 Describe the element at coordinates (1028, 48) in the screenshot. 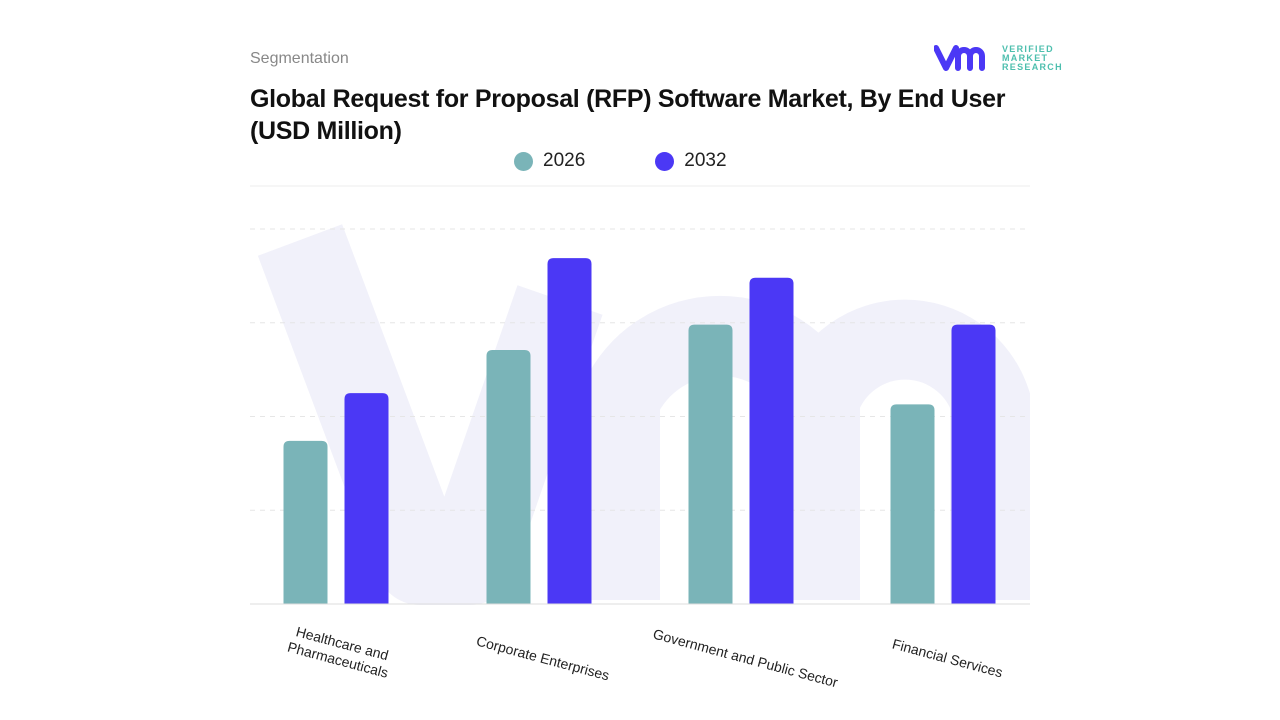

I see `logo-line-1: VERIFIED` at that location.